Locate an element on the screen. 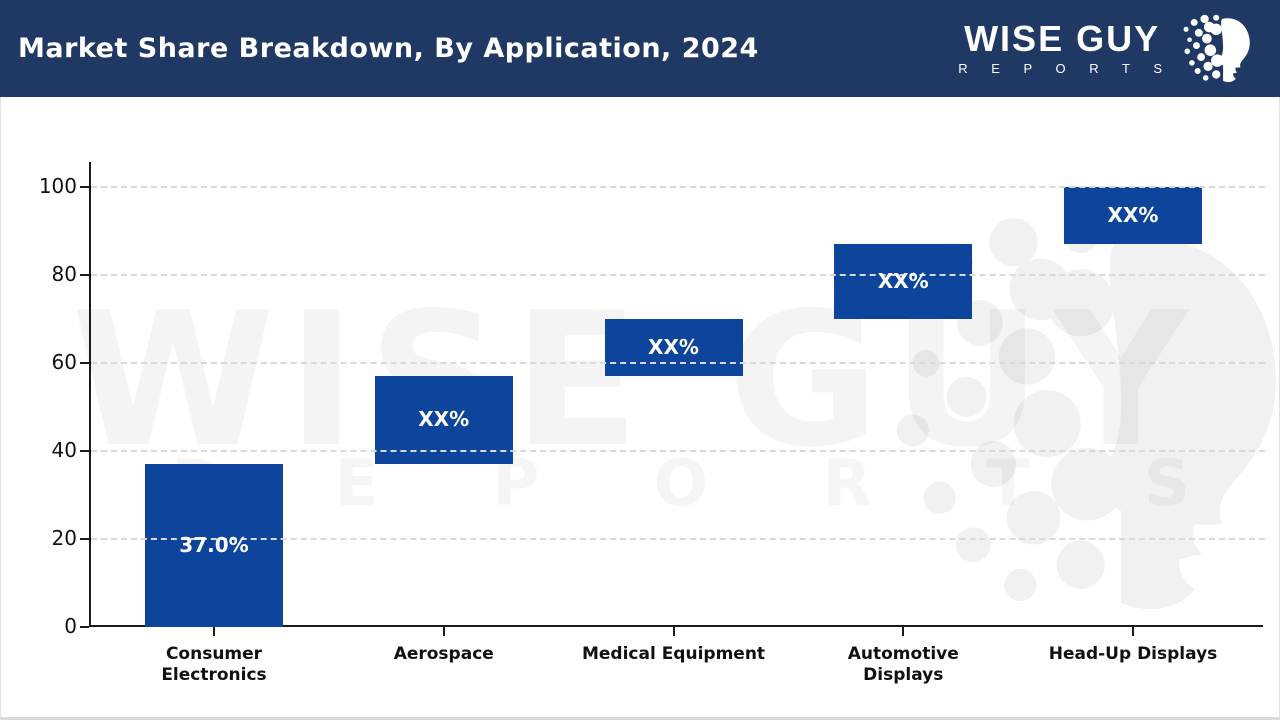  x-tick-label-aerospace: Aerospace is located at coordinates (443, 654).